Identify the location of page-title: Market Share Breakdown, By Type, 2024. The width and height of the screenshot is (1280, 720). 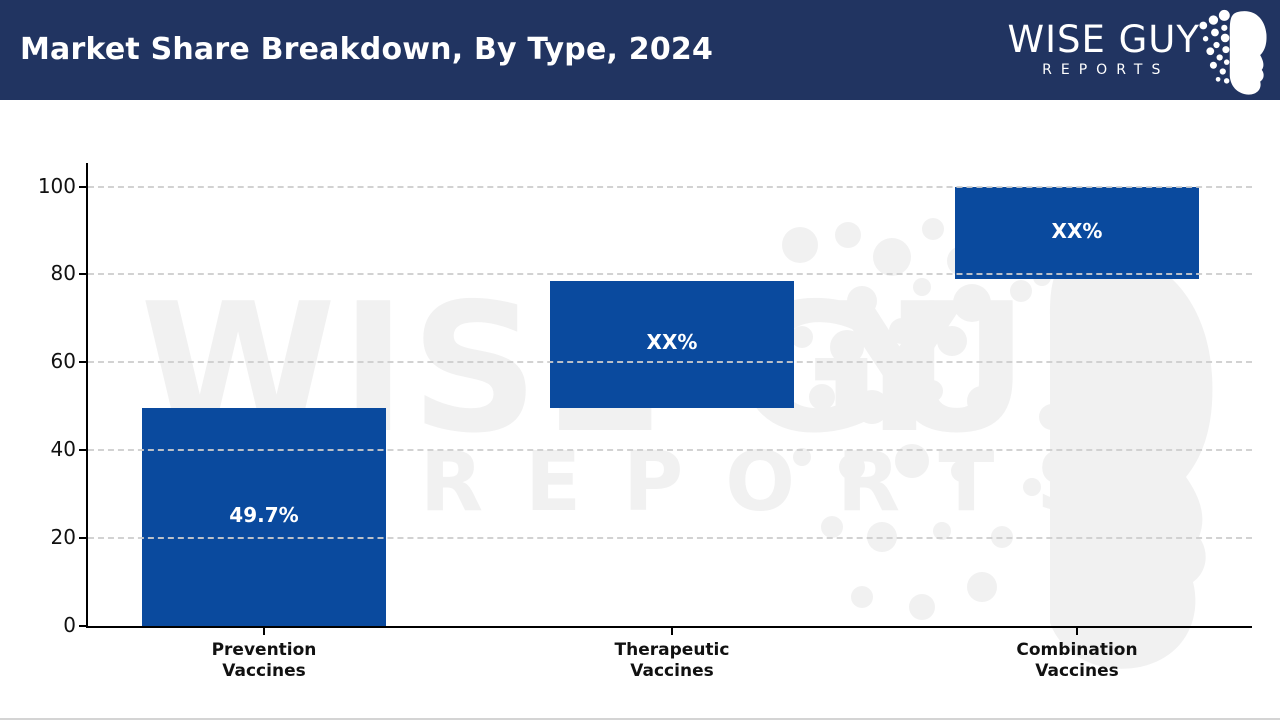
(367, 49).